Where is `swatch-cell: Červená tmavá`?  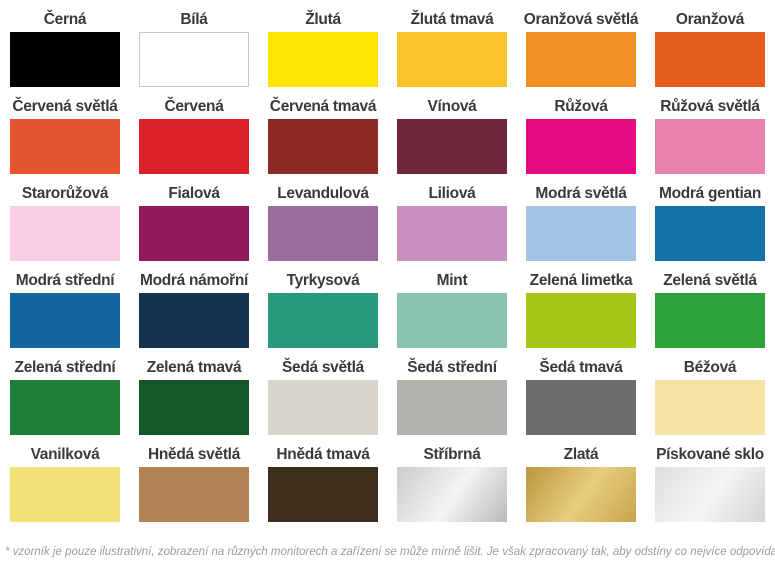
swatch-cell: Červená tmavá is located at coordinates (323, 134).